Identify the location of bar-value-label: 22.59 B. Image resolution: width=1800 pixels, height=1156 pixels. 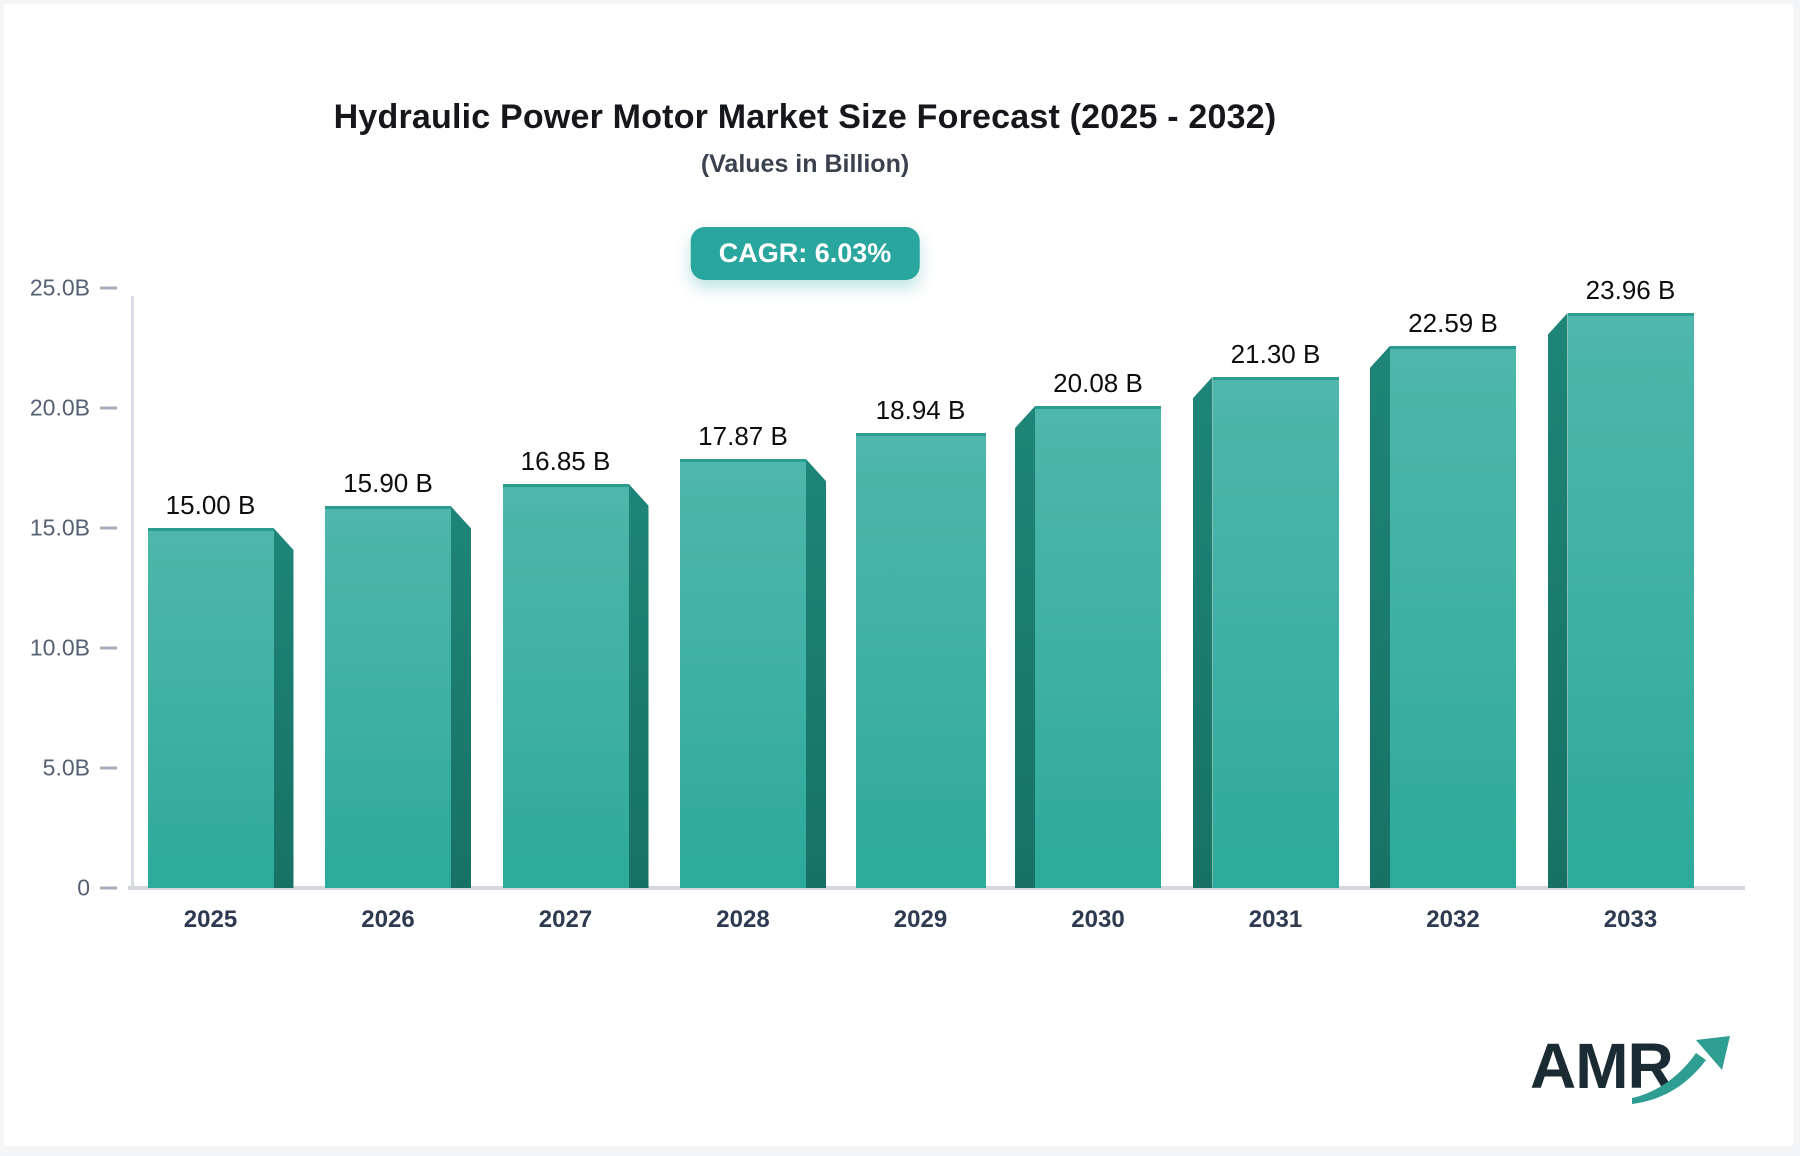
(1453, 322).